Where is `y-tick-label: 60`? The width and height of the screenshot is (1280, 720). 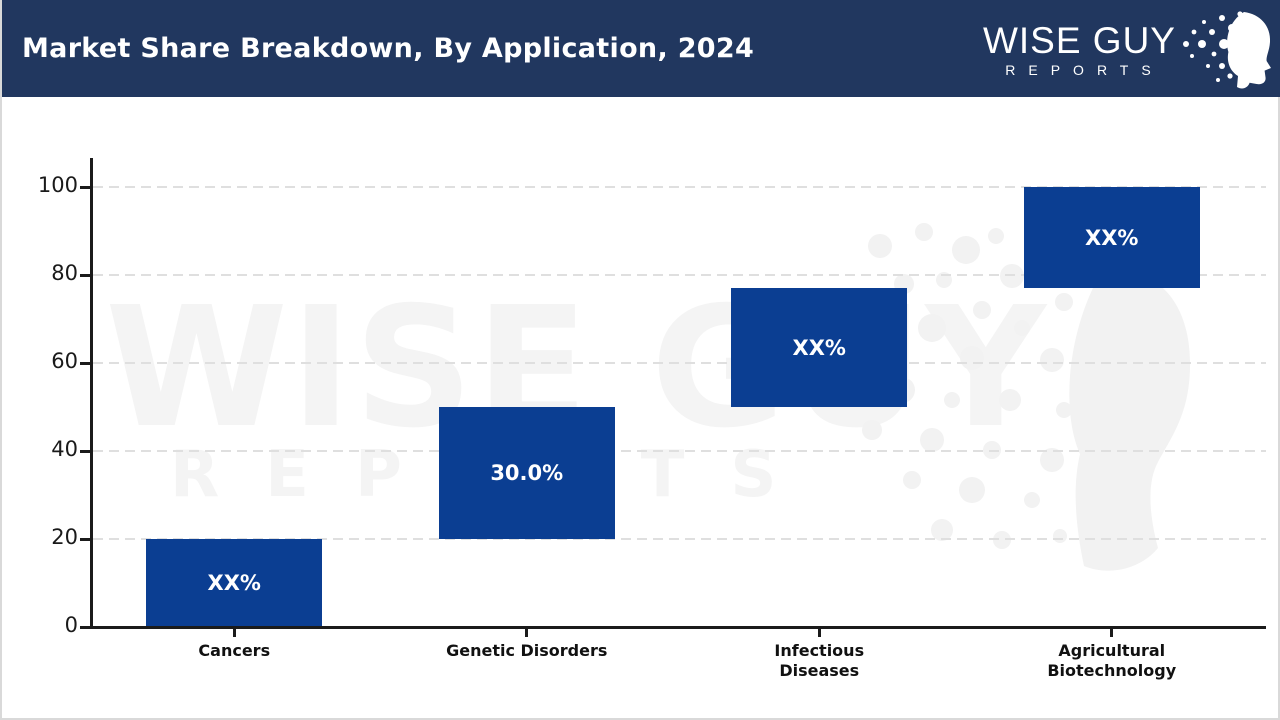
y-tick-label: 60 is located at coordinates (64, 361).